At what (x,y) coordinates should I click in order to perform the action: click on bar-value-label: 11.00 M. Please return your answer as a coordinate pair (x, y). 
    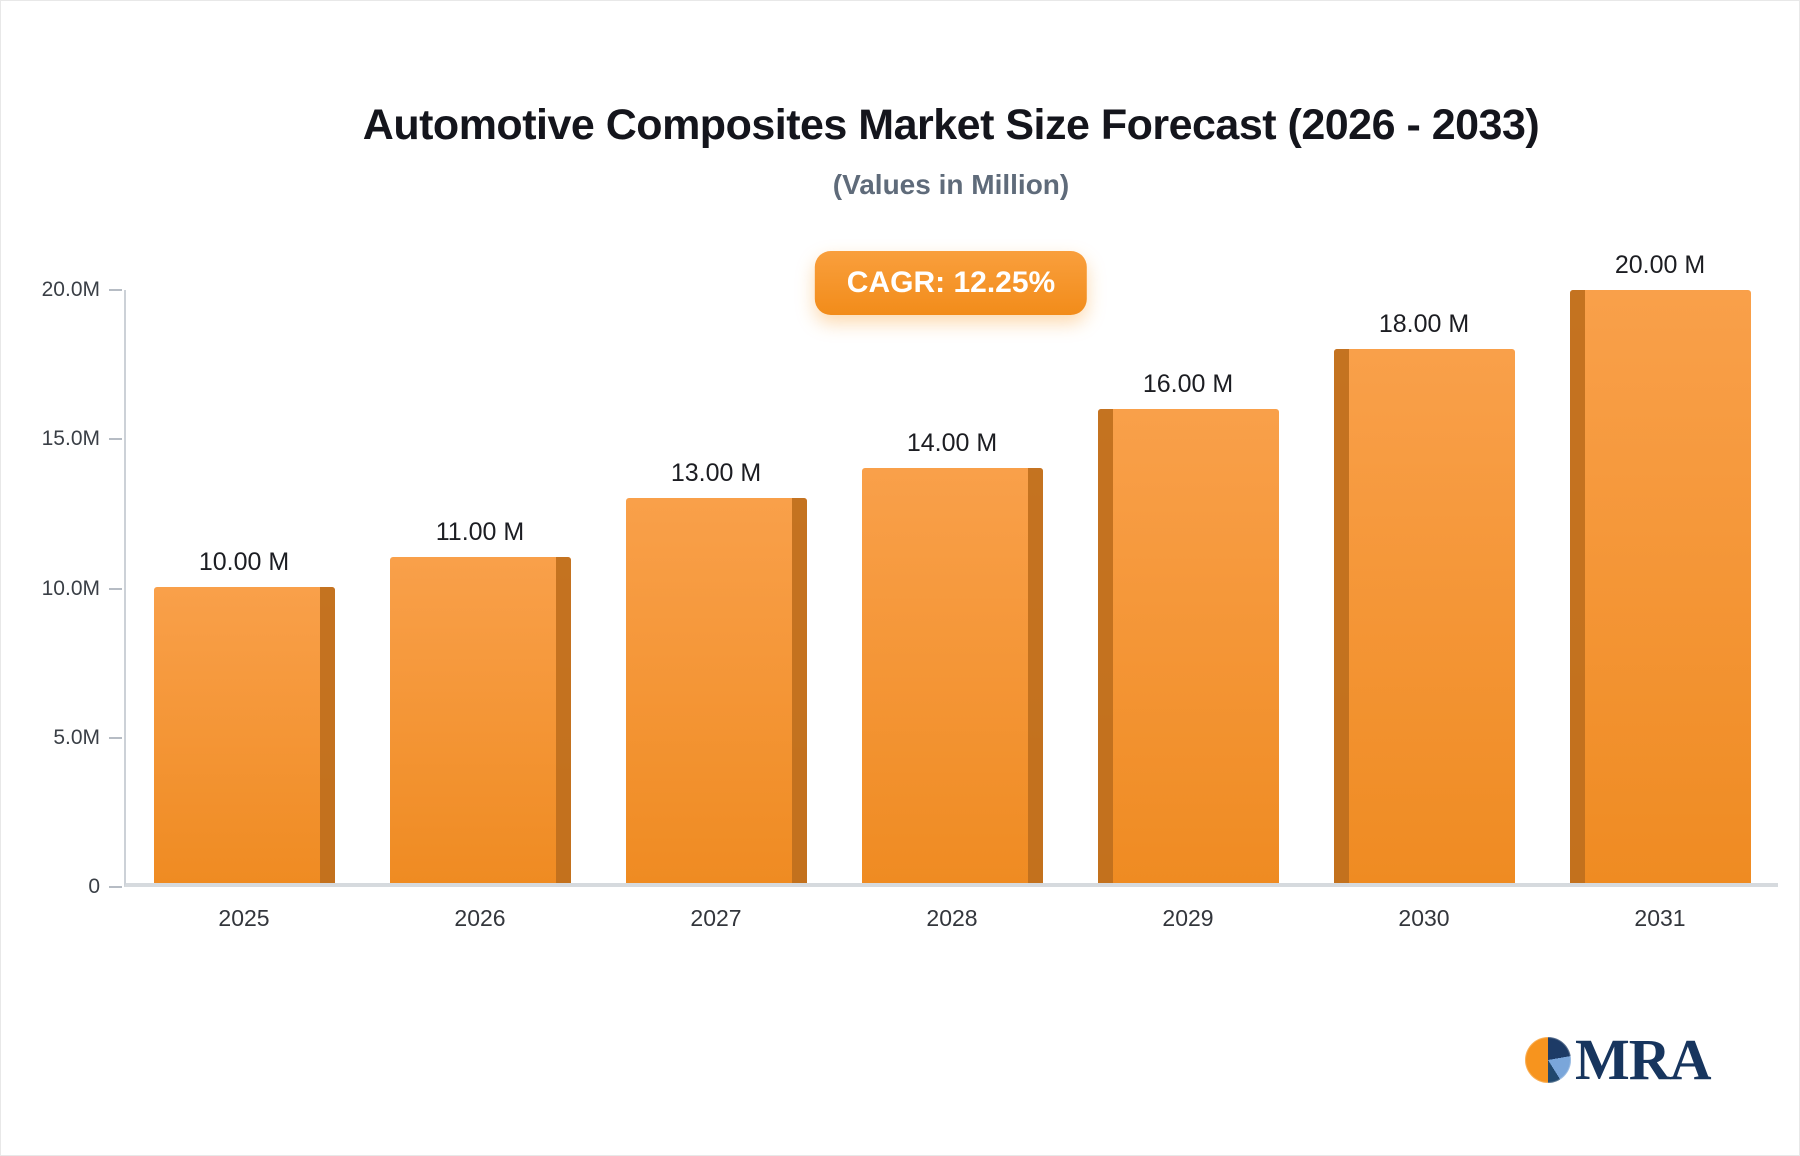
    Looking at the image, I should click on (480, 531).